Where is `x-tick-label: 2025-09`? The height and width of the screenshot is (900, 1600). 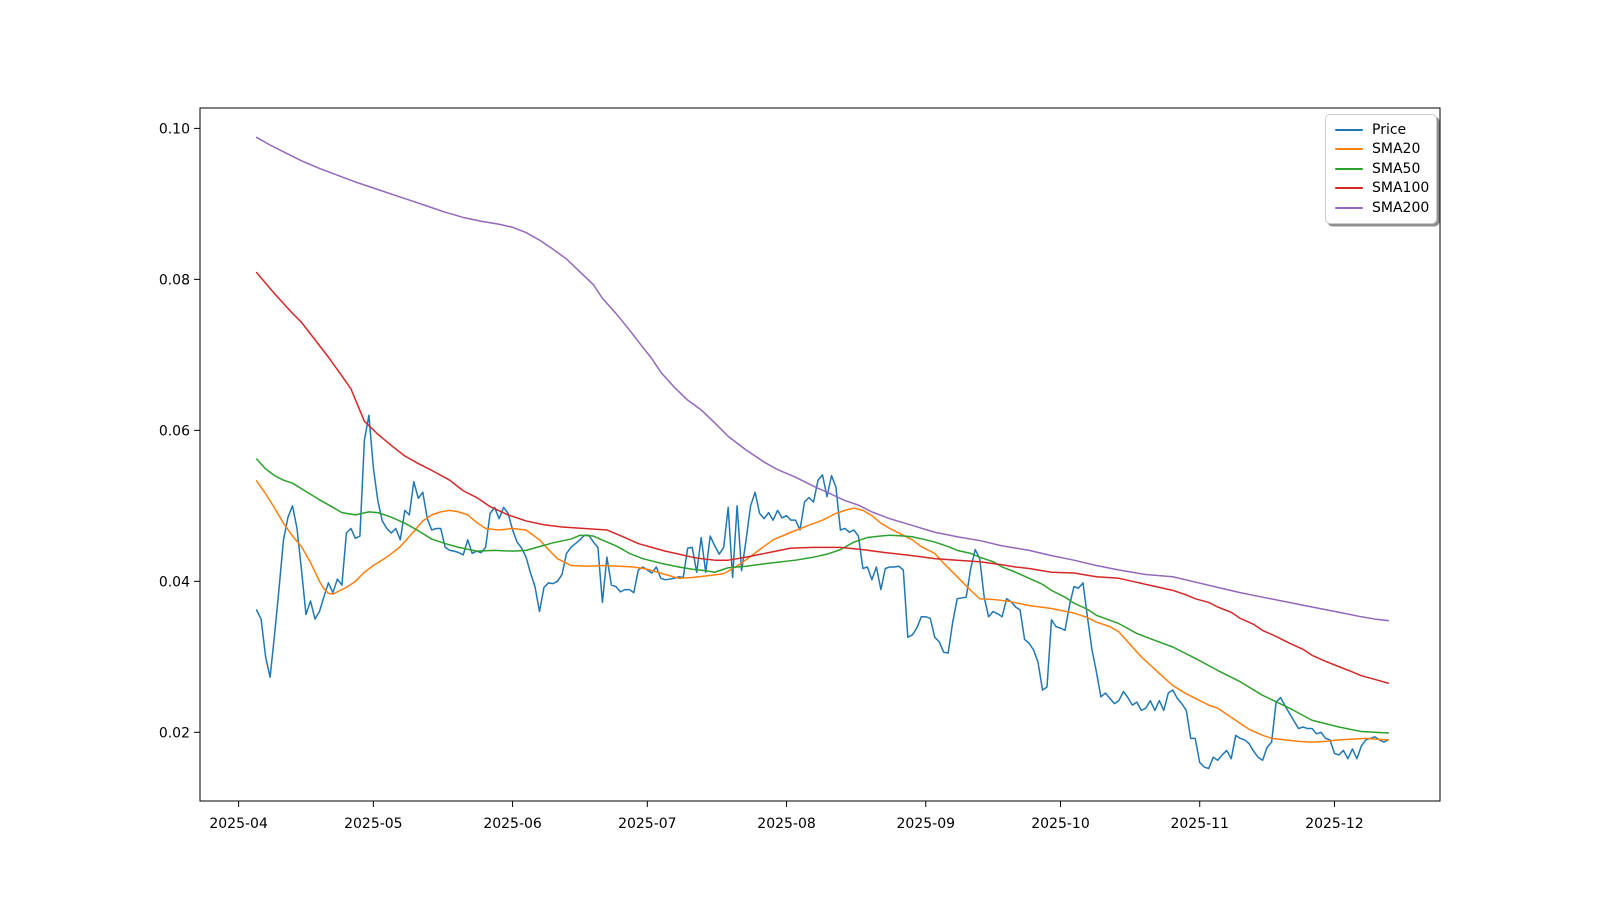 x-tick-label: 2025-09 is located at coordinates (926, 824).